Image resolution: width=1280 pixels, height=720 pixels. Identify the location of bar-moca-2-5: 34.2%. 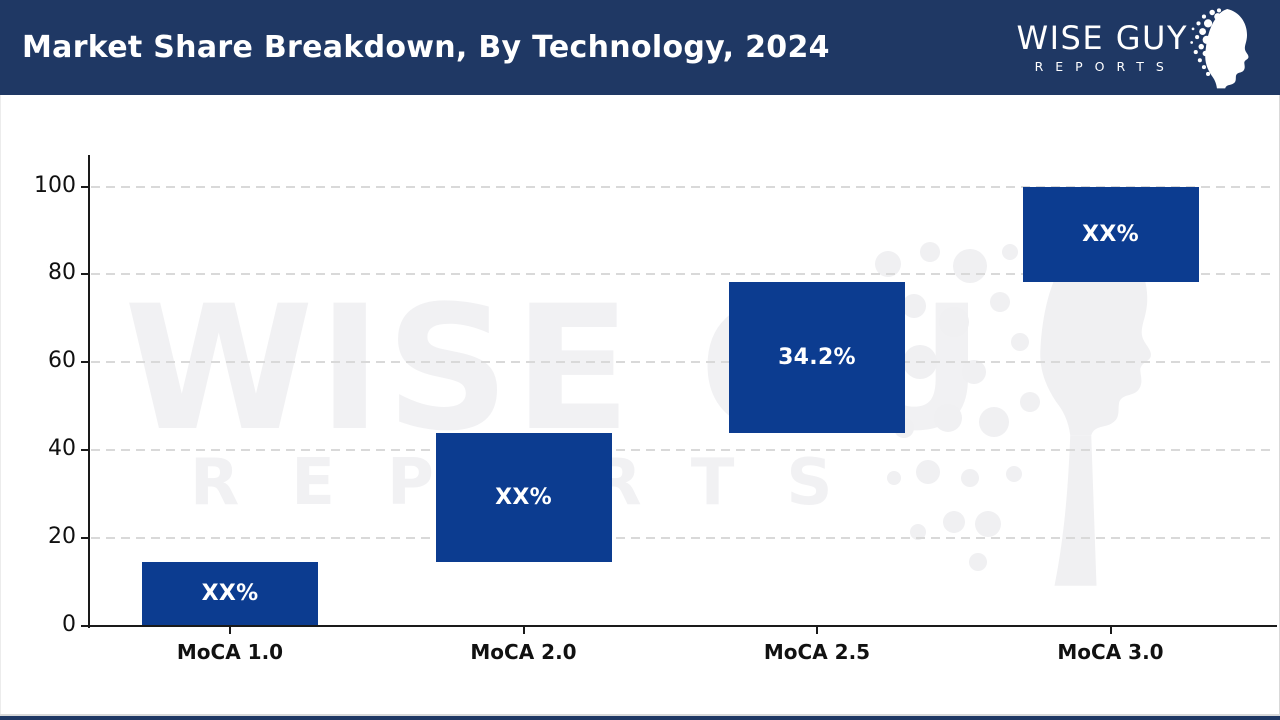
(817, 357).